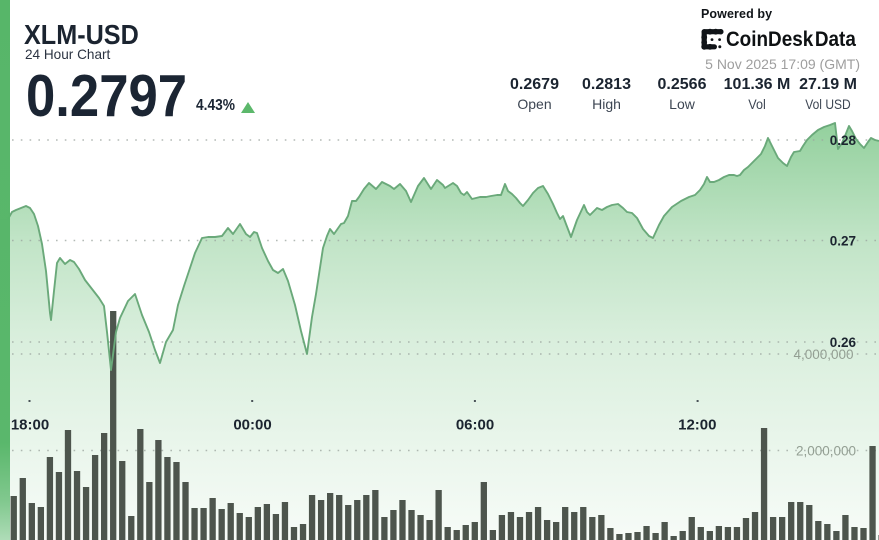 The image size is (879, 540). What do you see at coordinates (30, 425) in the screenshot?
I see `svg-text: 18:00` at bounding box center [30, 425].